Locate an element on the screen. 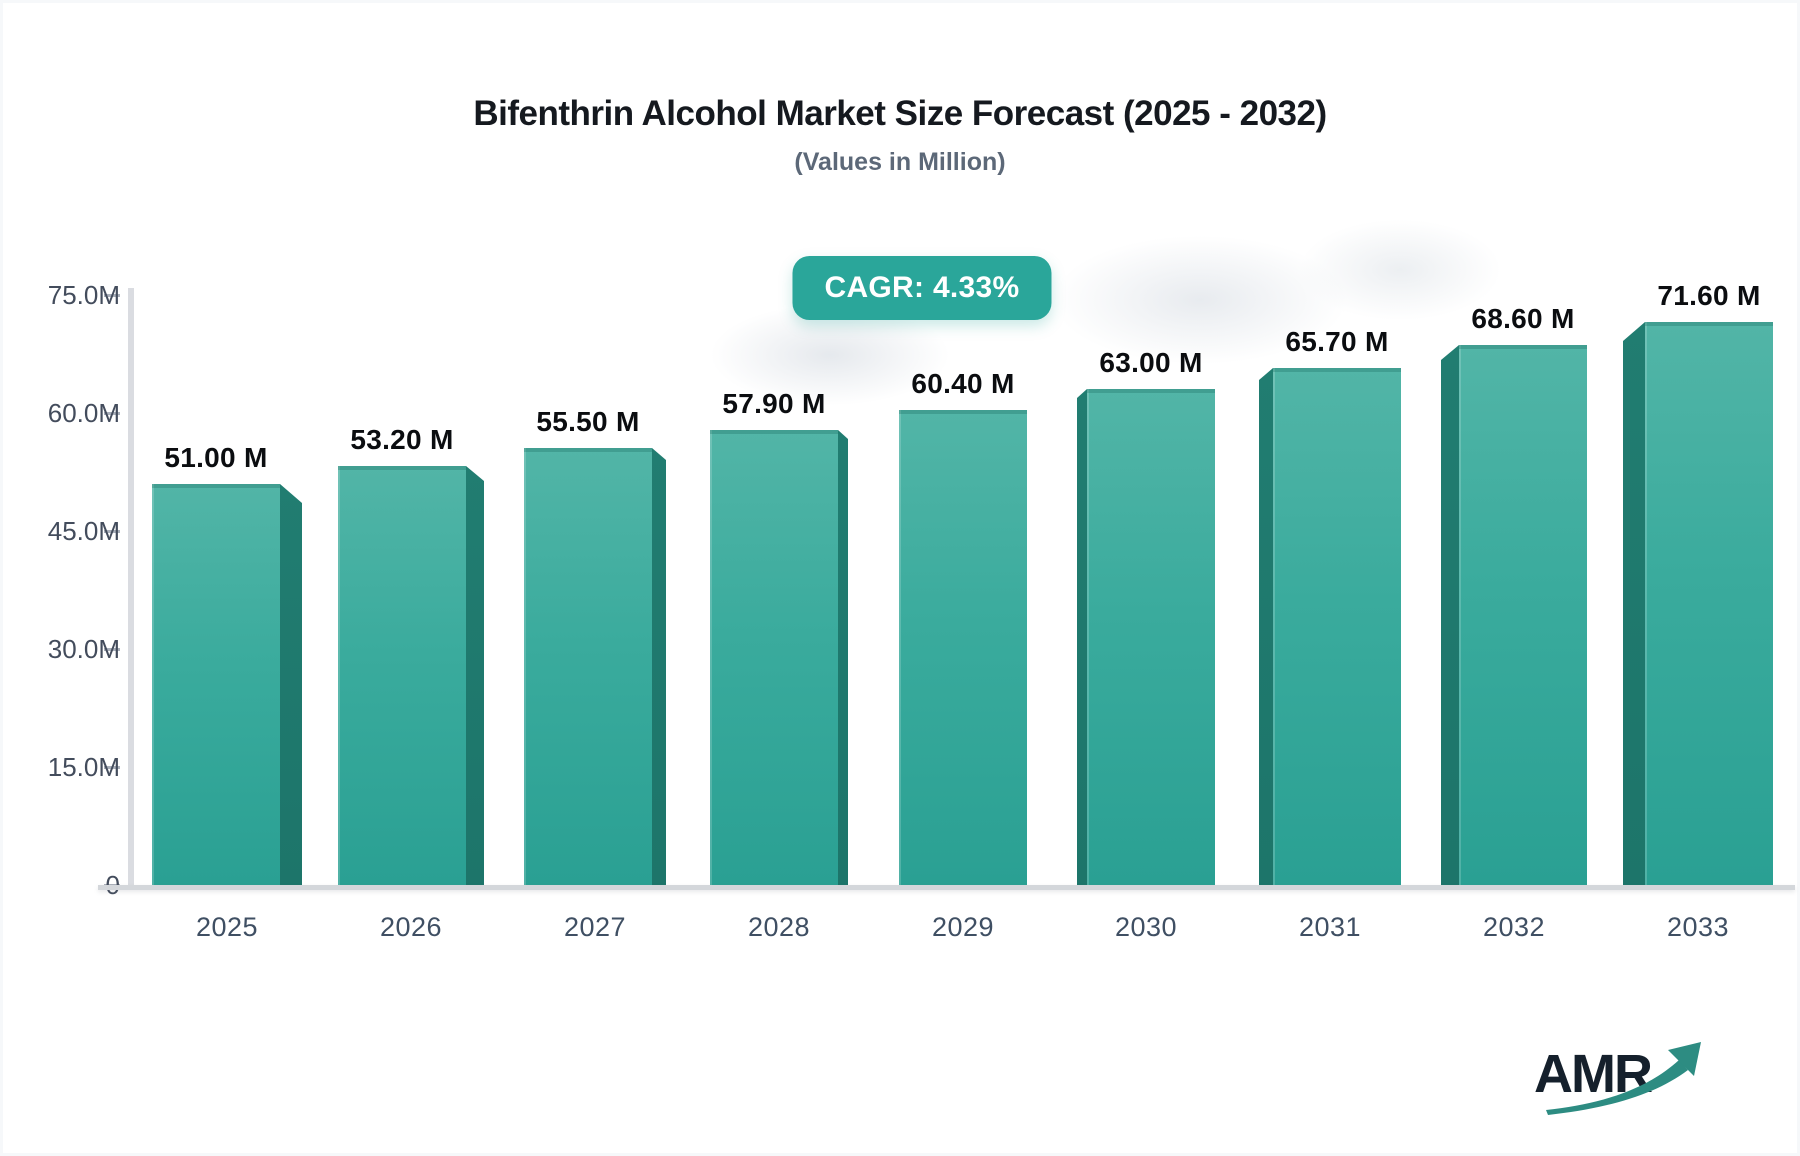 This screenshot has height=1156, width=1800. chart-subtitle: (Values in Million) is located at coordinates (900, 162).